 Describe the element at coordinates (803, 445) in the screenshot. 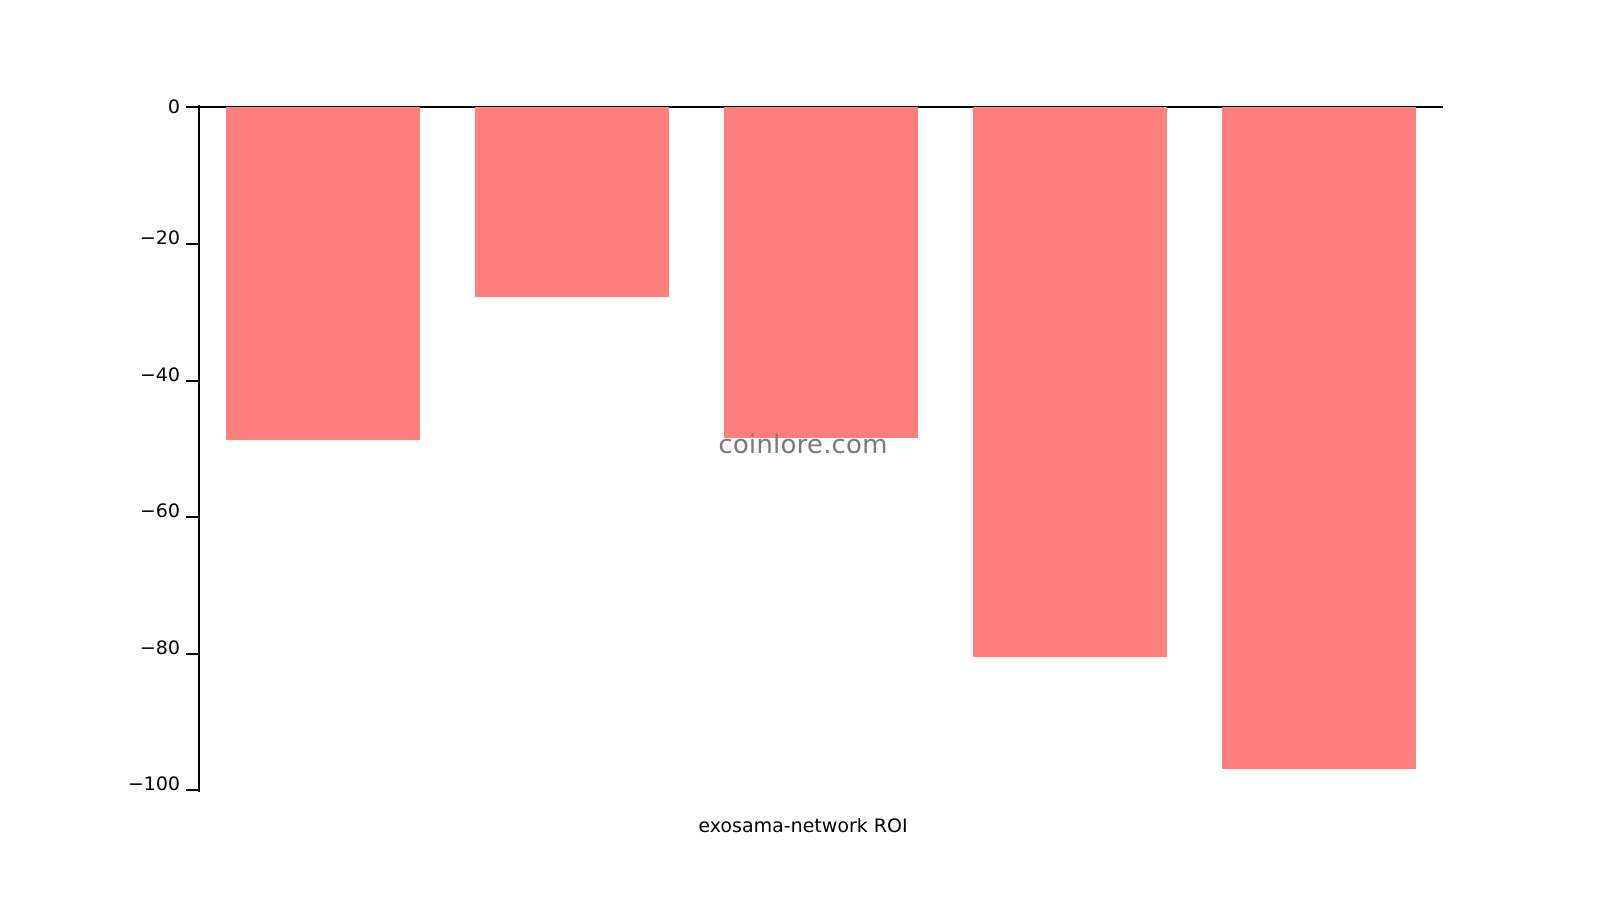

I see `watermark-text: coinlore.com` at that location.